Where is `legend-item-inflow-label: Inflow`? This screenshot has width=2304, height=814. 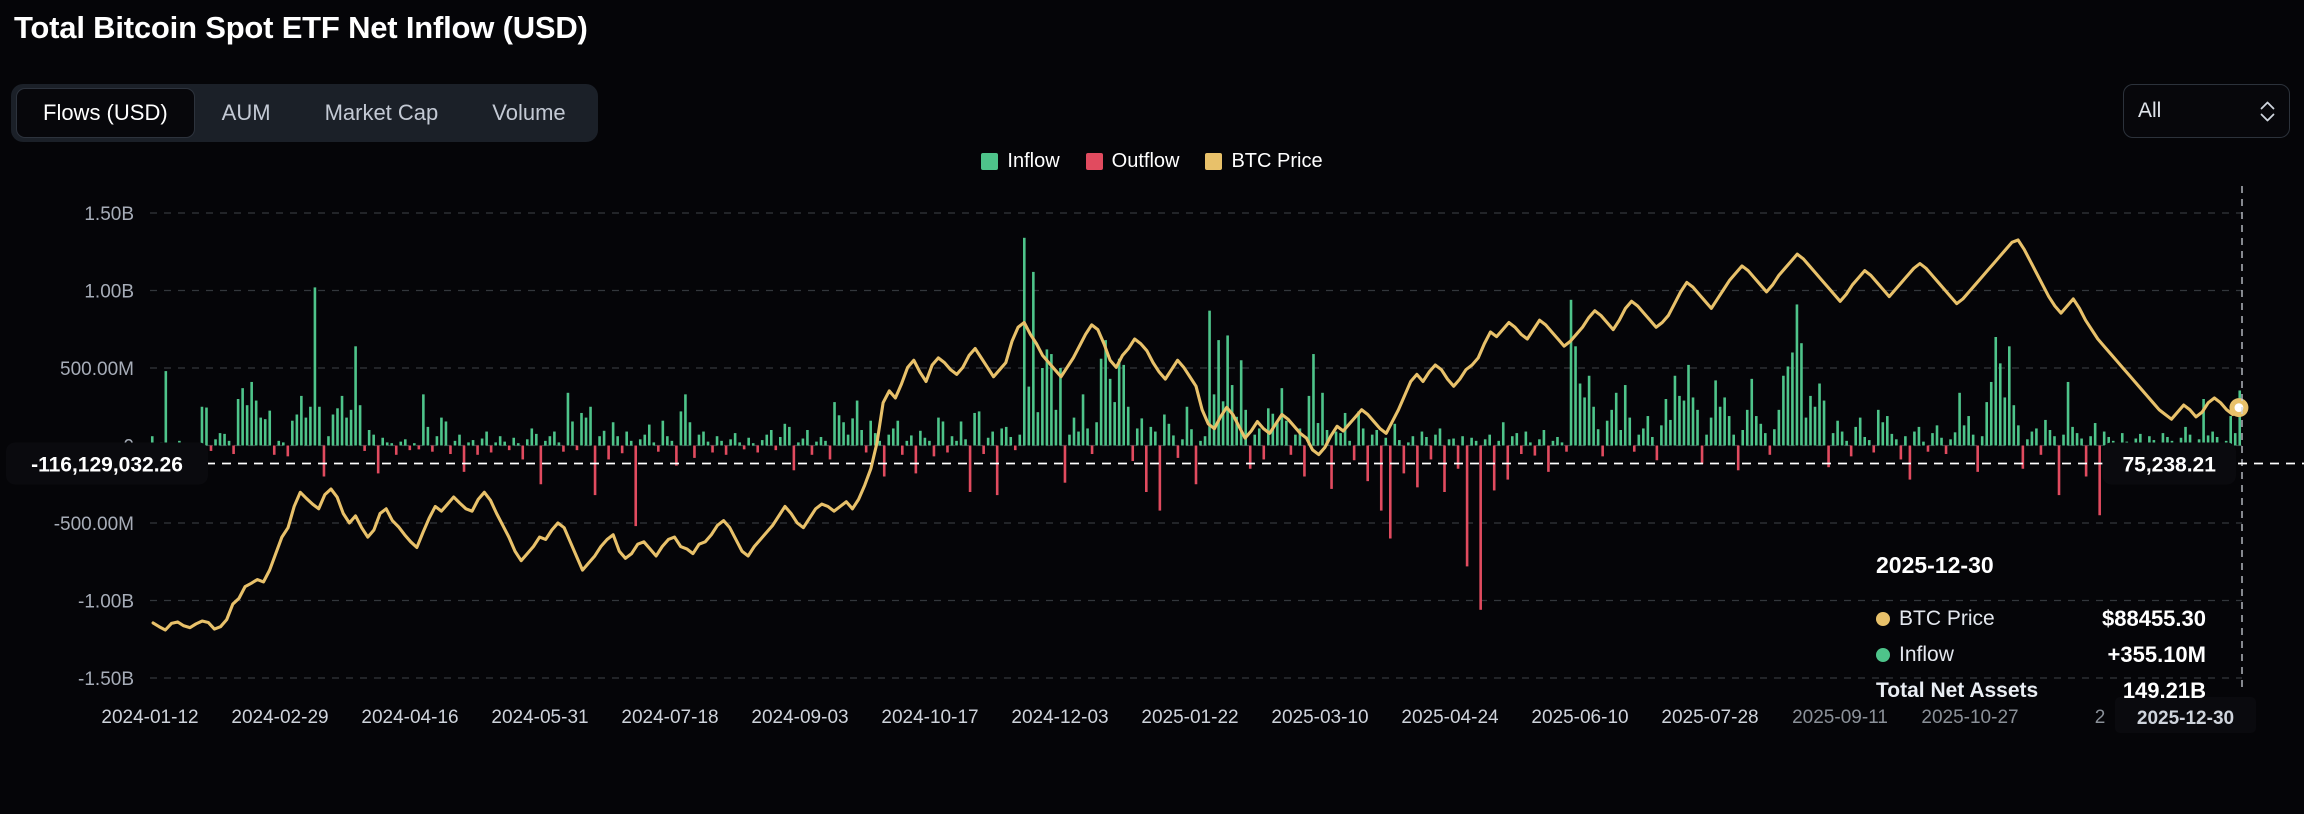
legend-item-inflow-label: Inflow is located at coordinates (1033, 161).